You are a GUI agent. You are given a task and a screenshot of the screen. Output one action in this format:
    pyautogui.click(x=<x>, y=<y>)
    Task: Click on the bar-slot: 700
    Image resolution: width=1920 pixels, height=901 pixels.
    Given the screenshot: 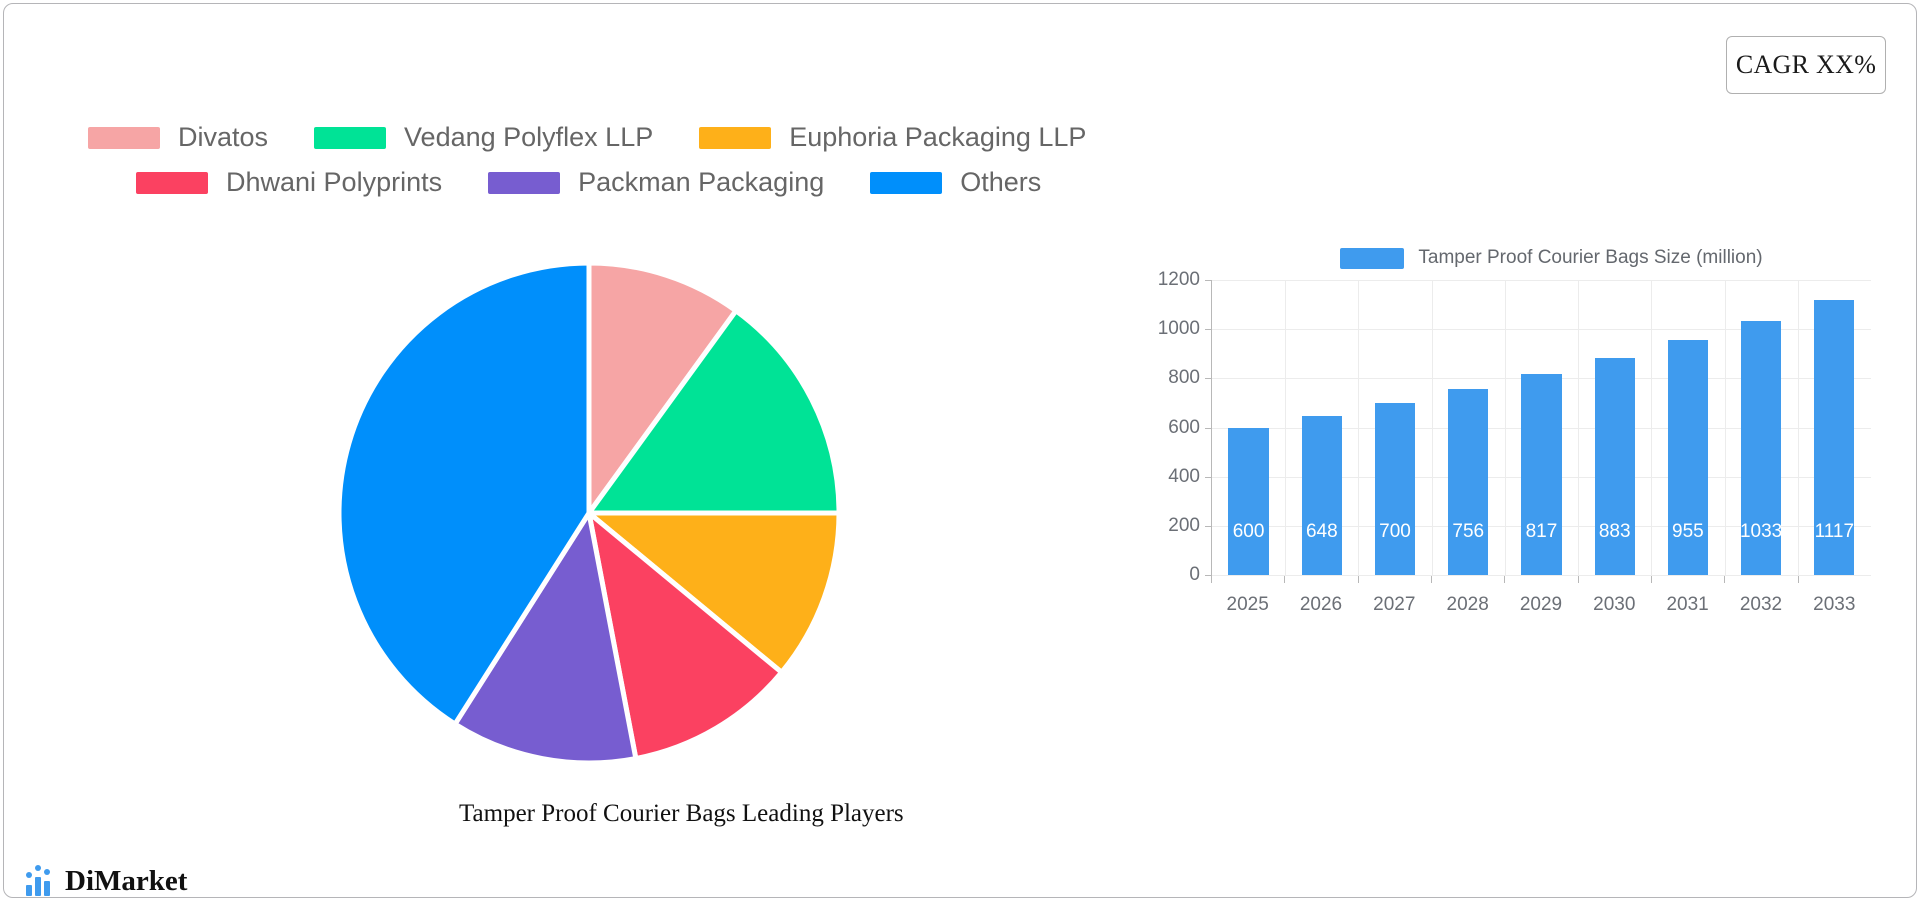 What is the action you would take?
    pyautogui.click(x=1394, y=427)
    